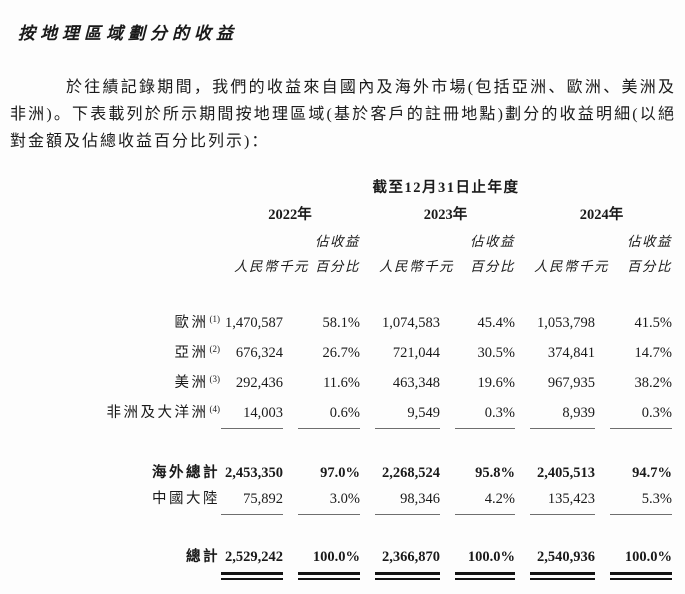 Image resolution: width=685 pixels, height=594 pixels. I want to click on region-label: 非洲及大洋洲(4), so click(140, 411).